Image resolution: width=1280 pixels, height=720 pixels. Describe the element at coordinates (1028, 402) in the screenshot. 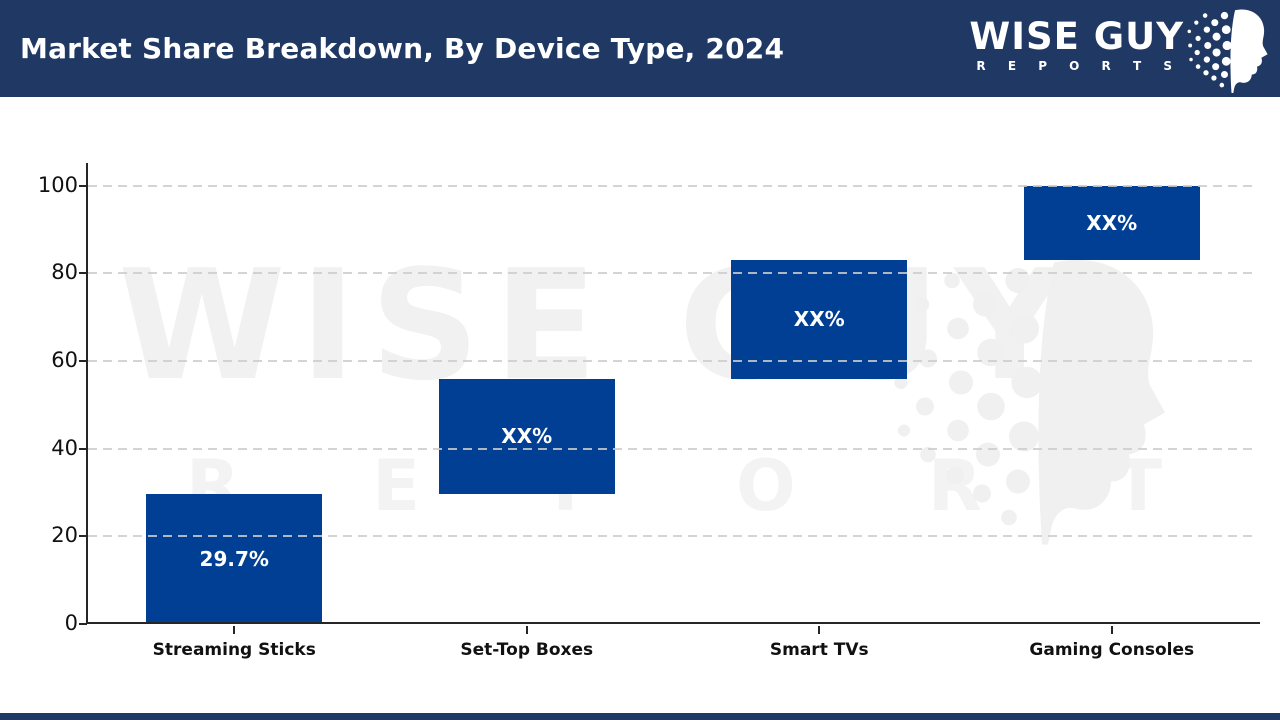

I see `watermark-dotted-face-icon` at that location.